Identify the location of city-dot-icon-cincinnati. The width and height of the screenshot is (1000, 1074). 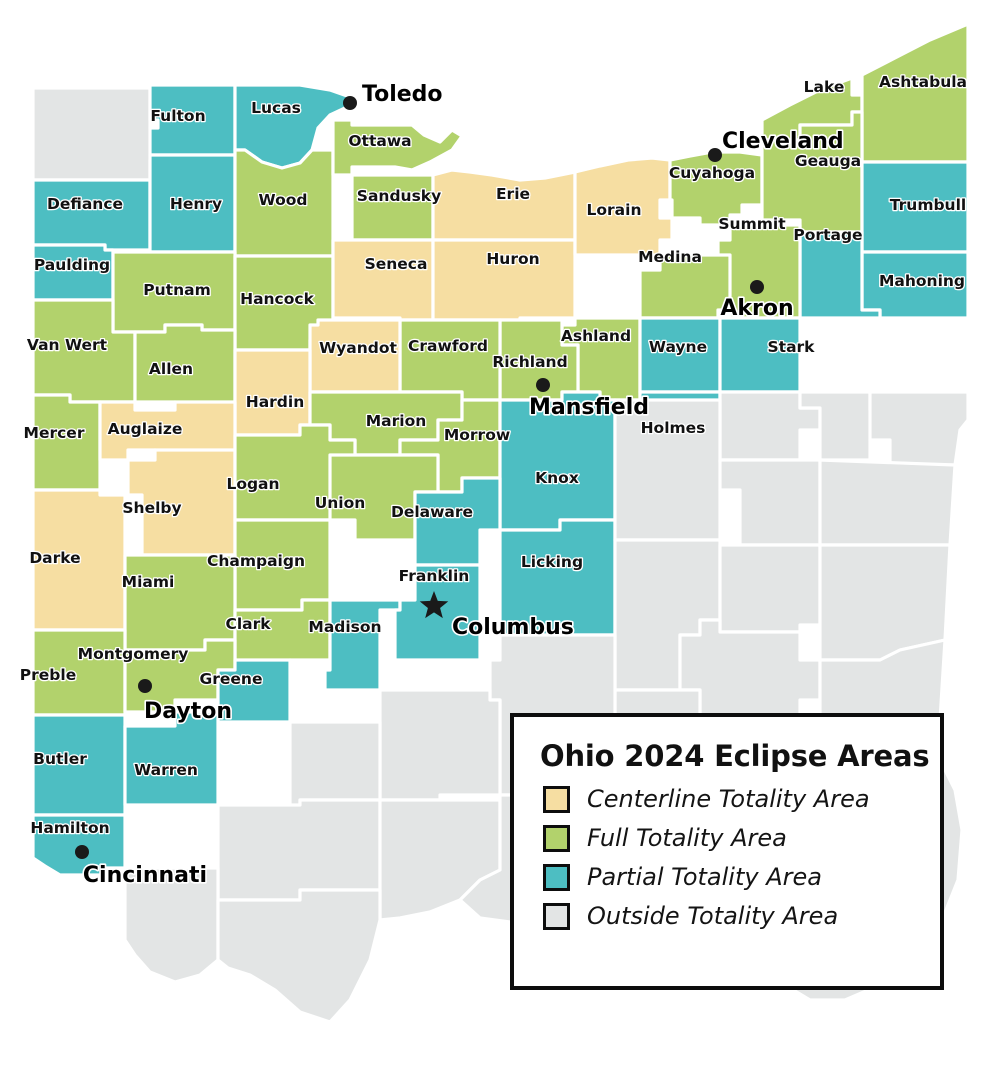
(82, 852).